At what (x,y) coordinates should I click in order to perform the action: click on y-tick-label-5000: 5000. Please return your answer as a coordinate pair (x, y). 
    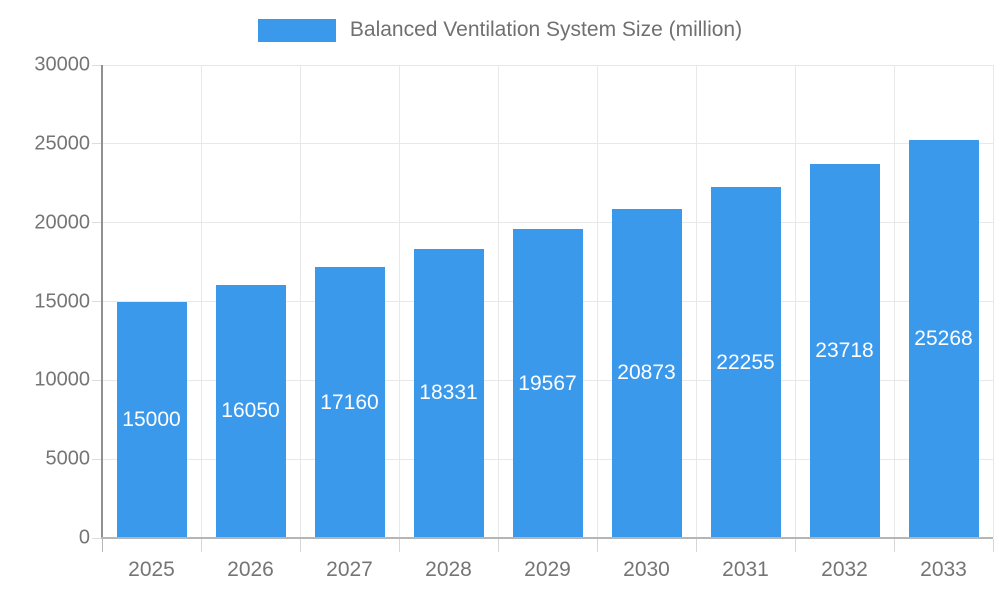
    Looking at the image, I should click on (68, 458).